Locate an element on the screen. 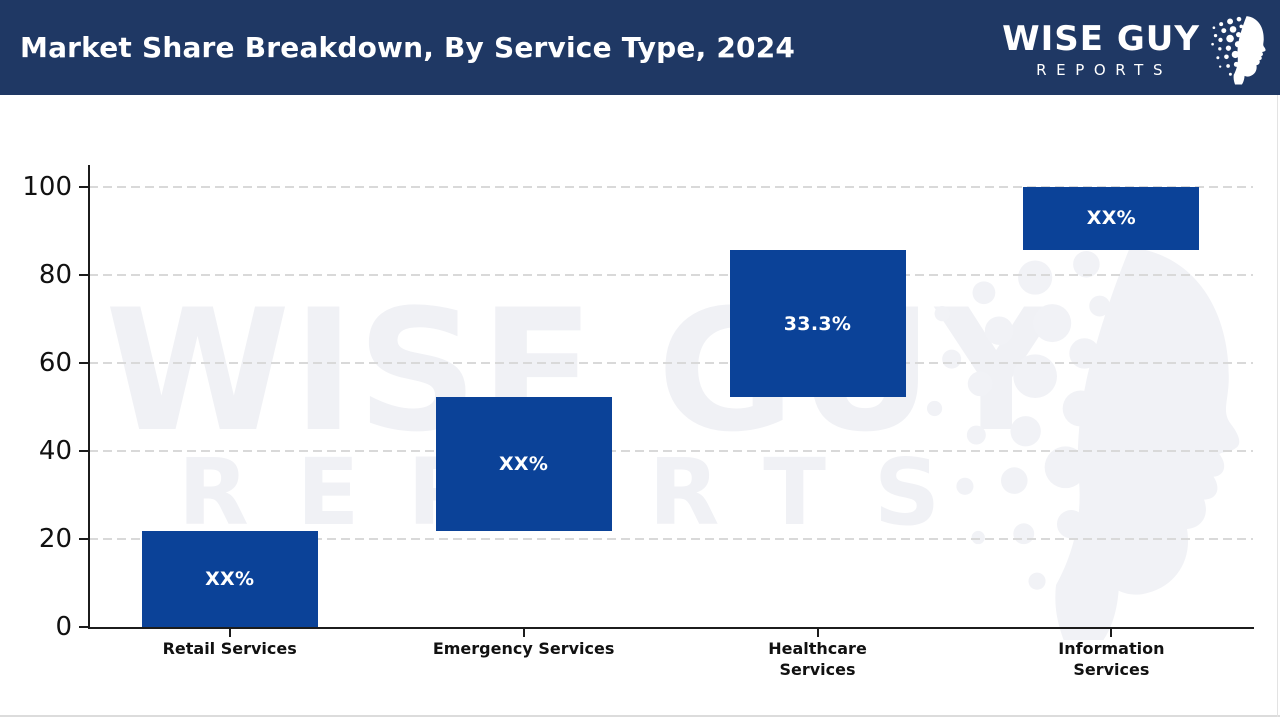 The image size is (1280, 720). bar-emergency-services: XX% is located at coordinates (523, 464).